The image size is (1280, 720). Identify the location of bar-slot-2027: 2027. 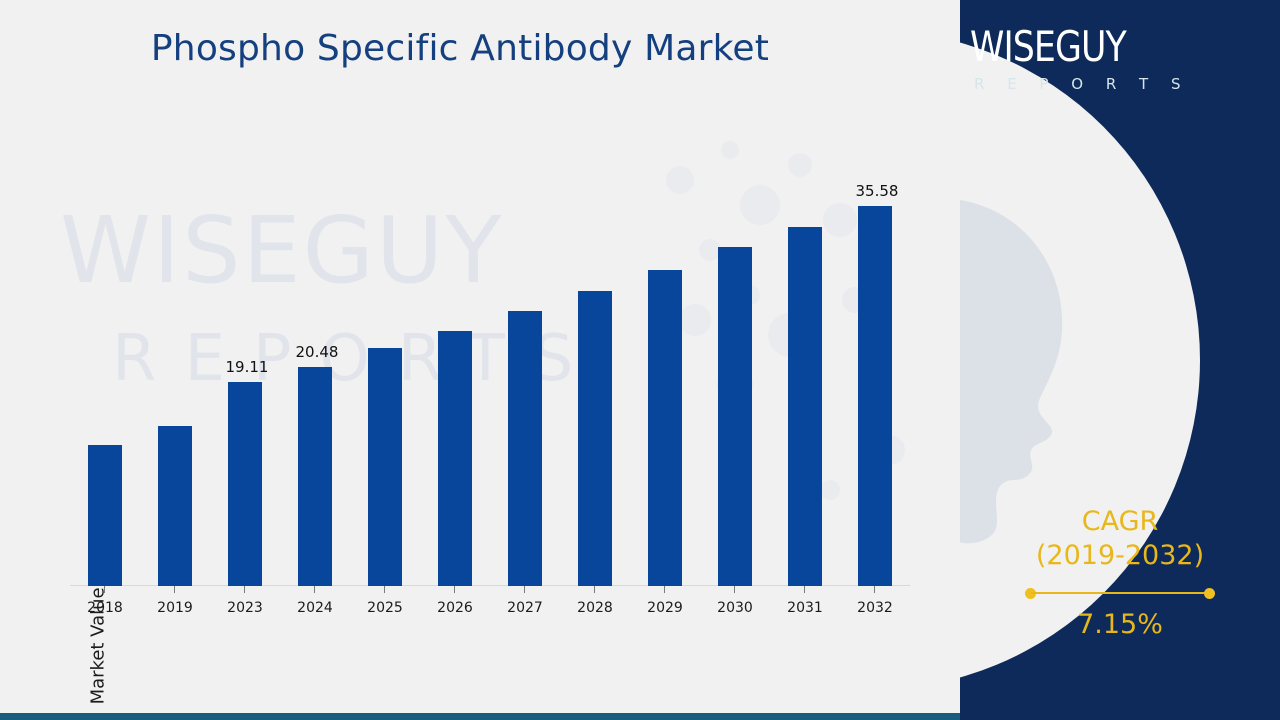
(525, 398).